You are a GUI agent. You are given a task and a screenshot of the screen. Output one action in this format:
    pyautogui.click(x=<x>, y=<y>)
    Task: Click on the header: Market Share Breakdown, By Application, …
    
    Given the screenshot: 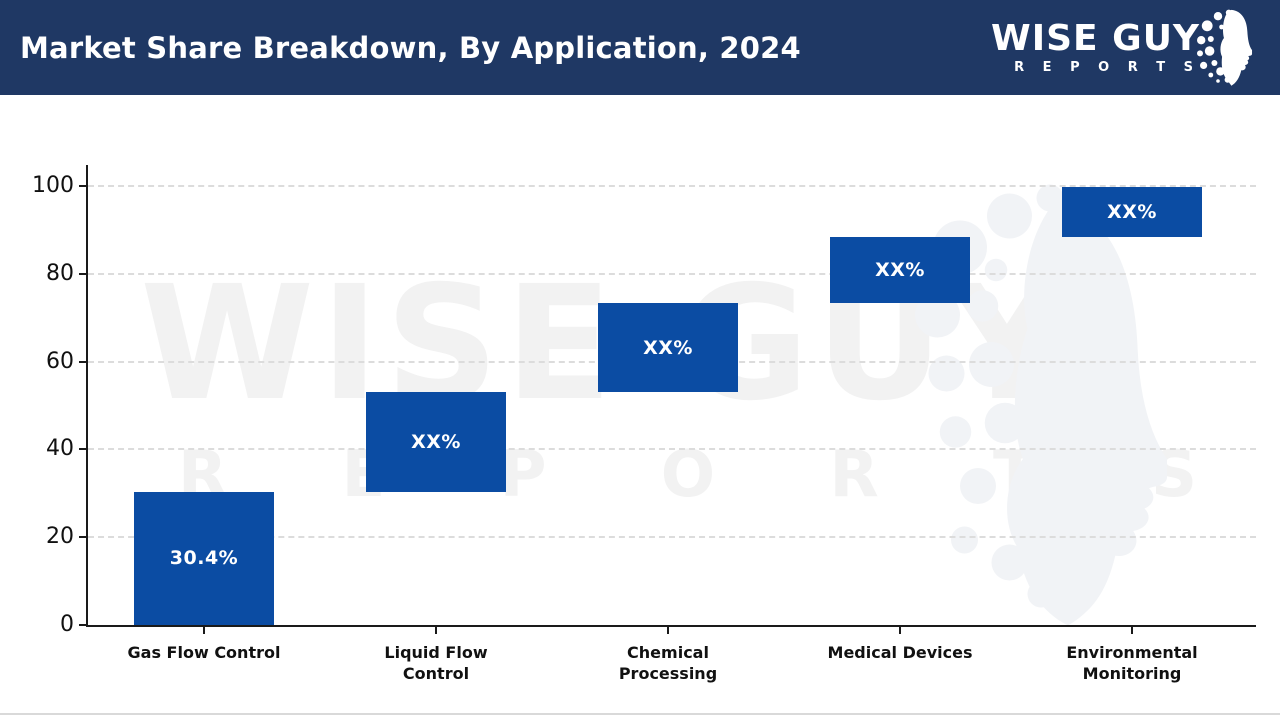 What is the action you would take?
    pyautogui.click(x=640, y=47)
    